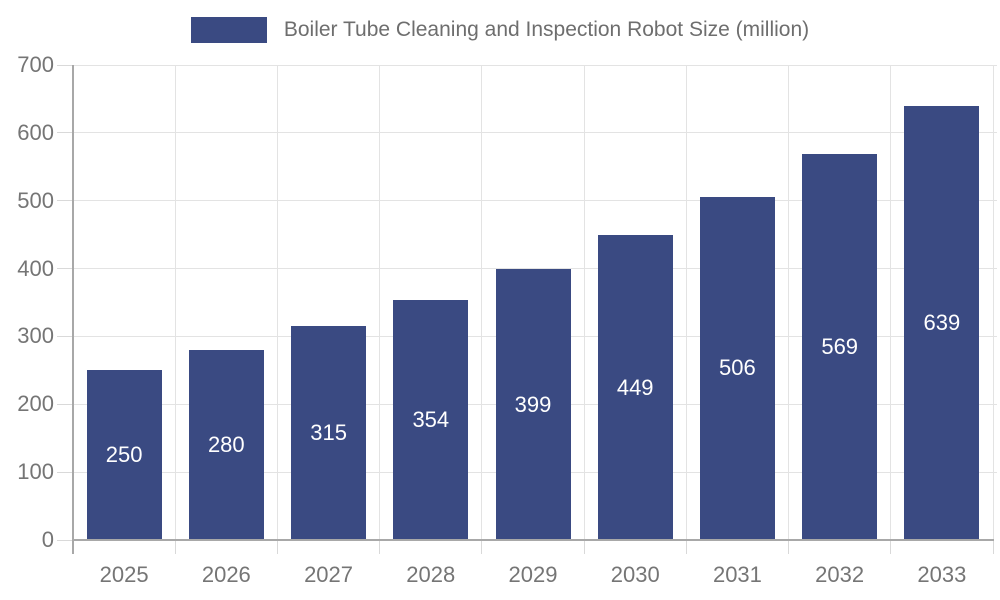 The width and height of the screenshot is (1000, 600). What do you see at coordinates (35, 200) in the screenshot?
I see `y-axis-tick-label: 500` at bounding box center [35, 200].